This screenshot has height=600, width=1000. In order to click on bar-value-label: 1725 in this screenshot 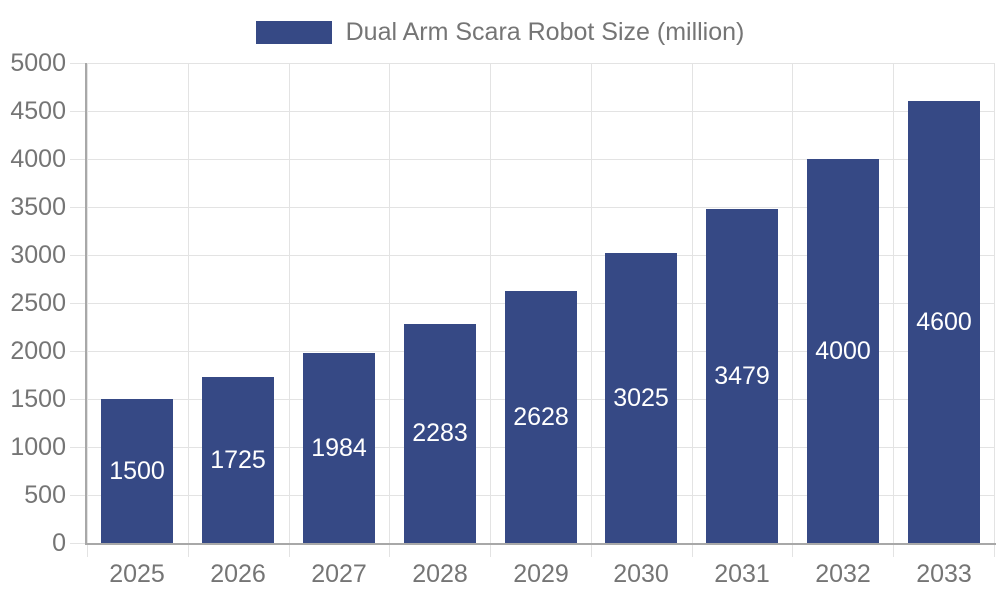, I will do `click(238, 459)`.